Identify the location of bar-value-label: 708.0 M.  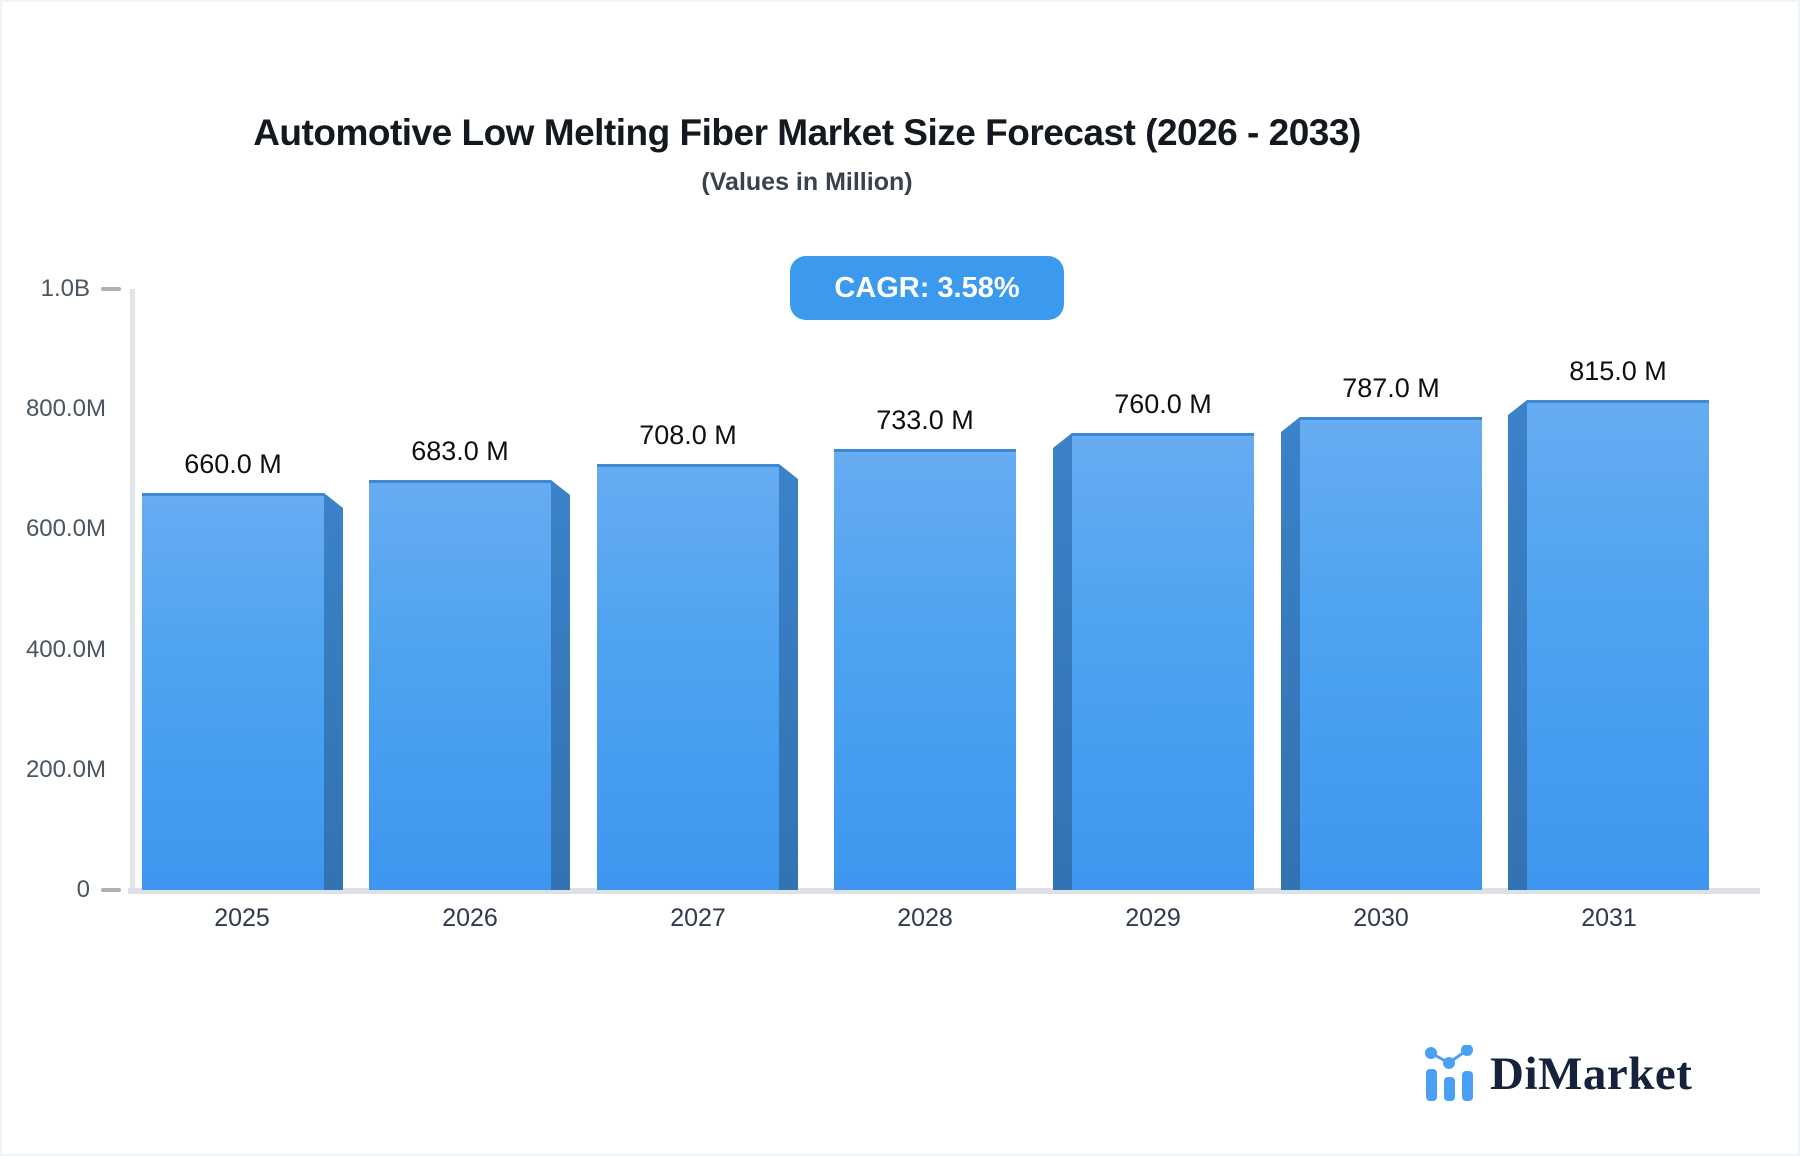
(688, 435).